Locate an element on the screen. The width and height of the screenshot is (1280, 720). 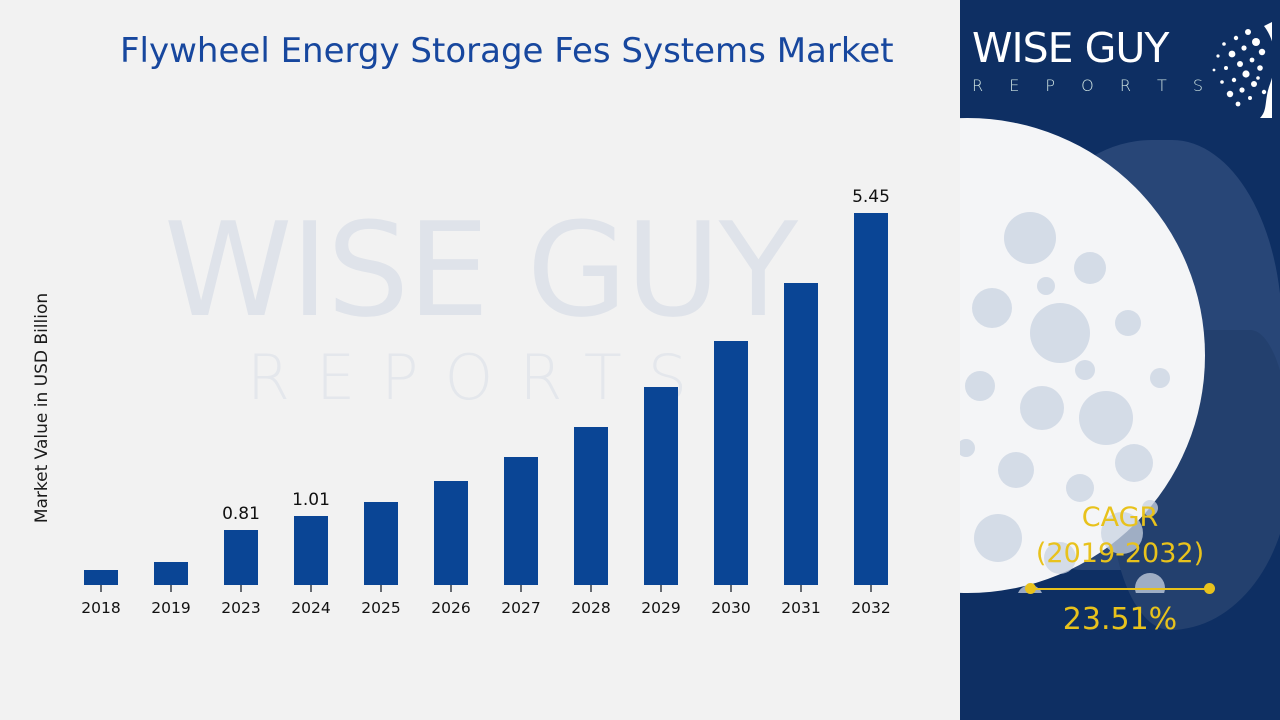
bar-group-2024: 1.01 2024 is located at coordinates (311, 383).